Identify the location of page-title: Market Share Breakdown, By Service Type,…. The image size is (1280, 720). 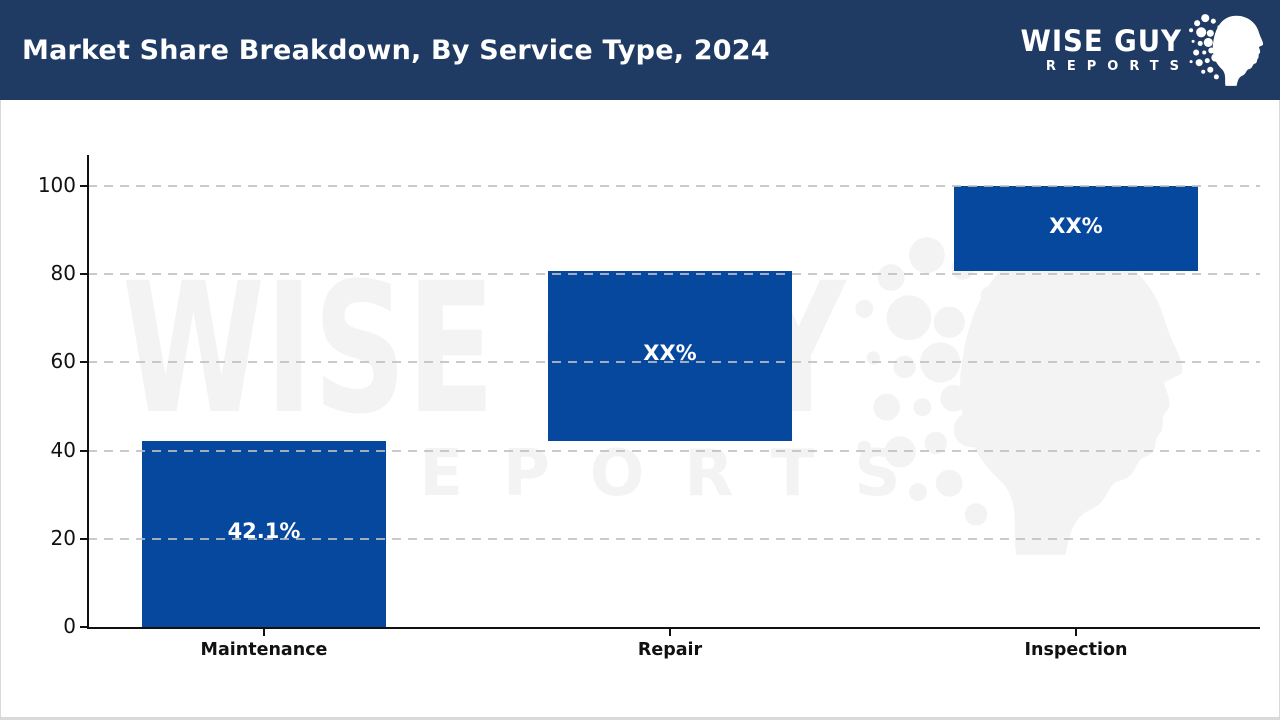
(396, 50).